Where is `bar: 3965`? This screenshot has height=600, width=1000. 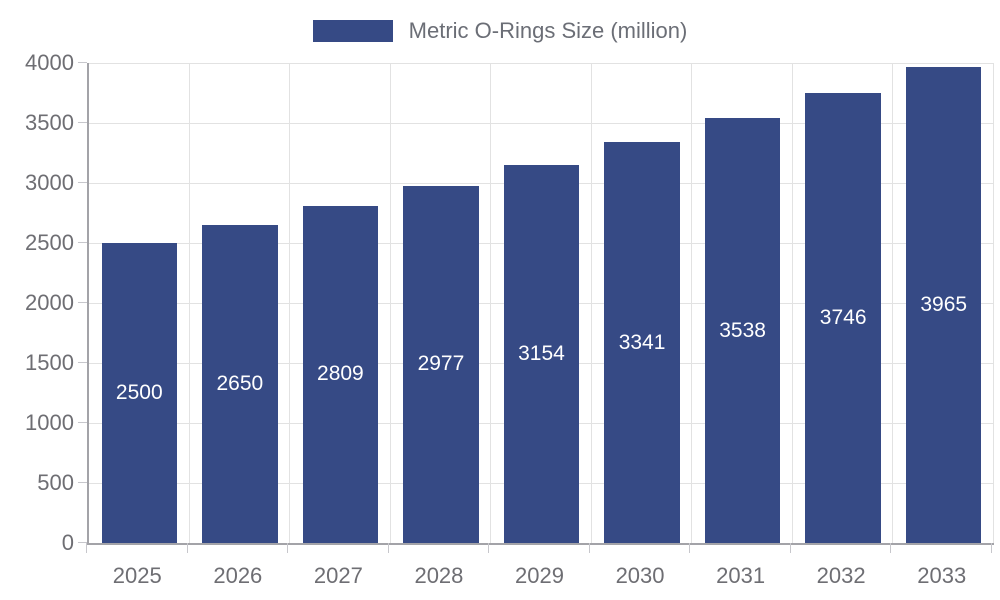 bar: 3965 is located at coordinates (944, 305).